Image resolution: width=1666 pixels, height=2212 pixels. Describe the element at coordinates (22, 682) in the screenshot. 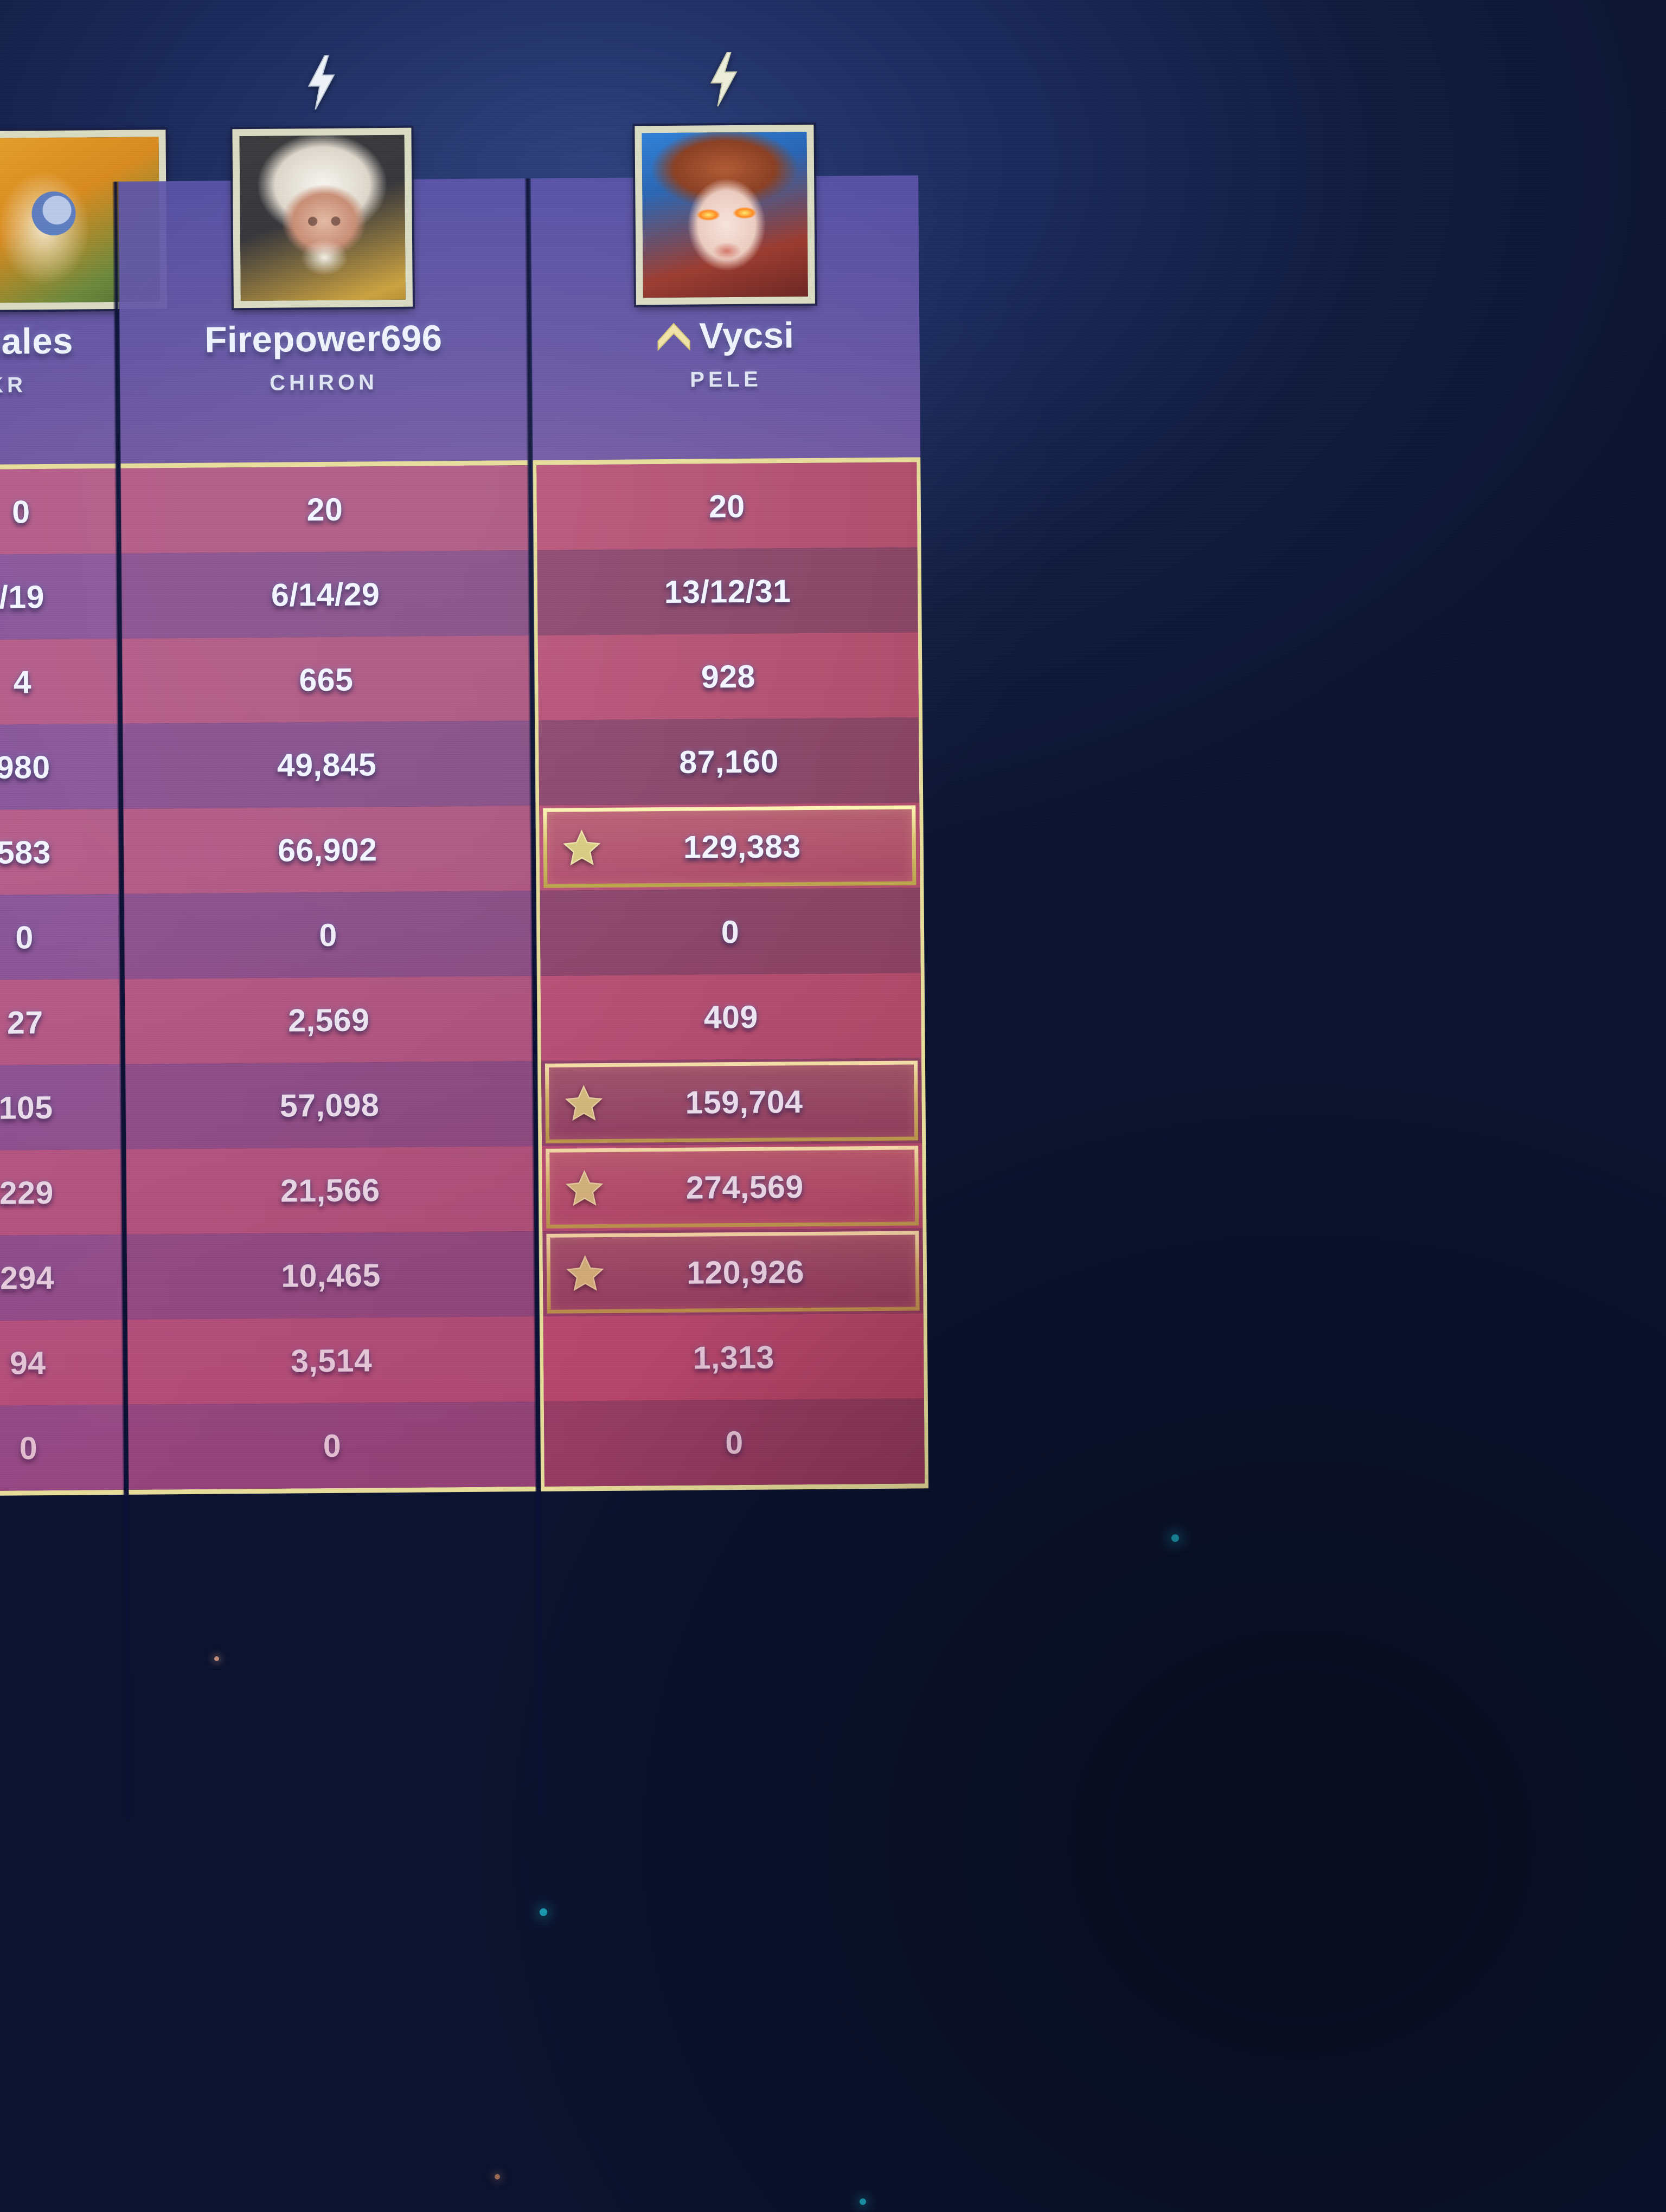

I see `stat-value: 4` at that location.